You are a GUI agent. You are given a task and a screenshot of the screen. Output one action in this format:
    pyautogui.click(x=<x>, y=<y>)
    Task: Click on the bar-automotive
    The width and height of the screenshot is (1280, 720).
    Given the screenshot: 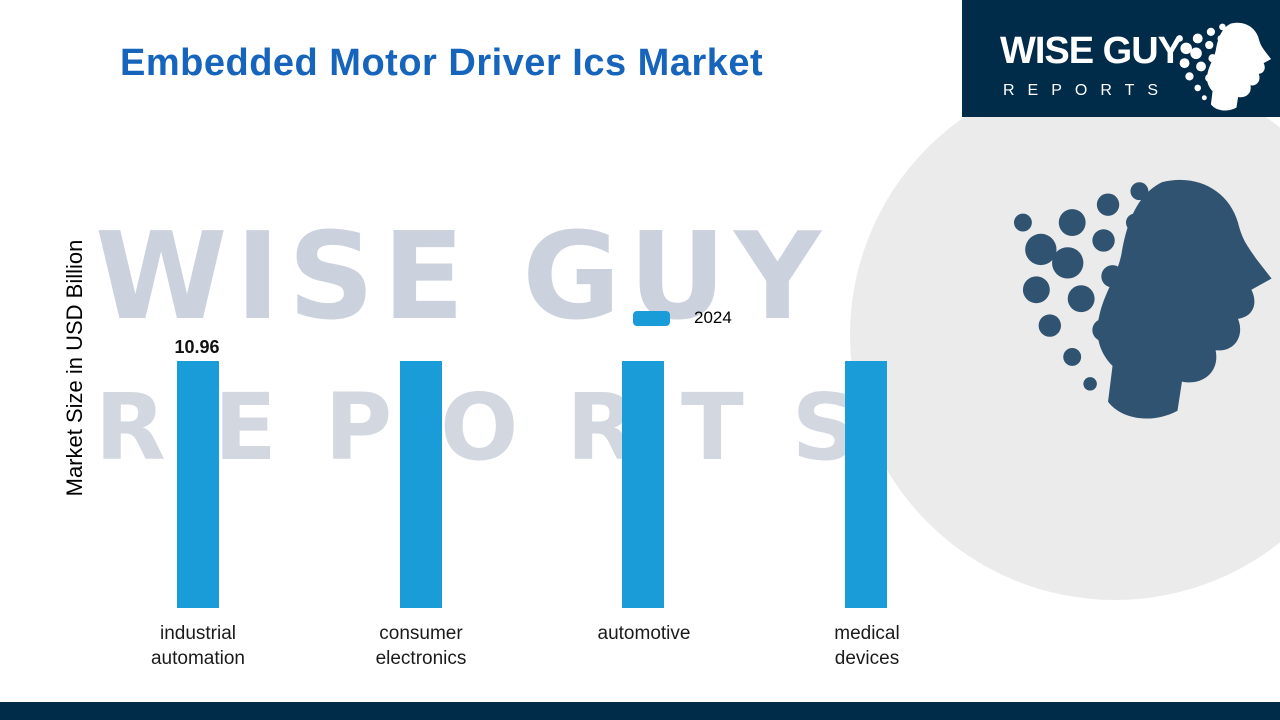 What is the action you would take?
    pyautogui.click(x=643, y=484)
    